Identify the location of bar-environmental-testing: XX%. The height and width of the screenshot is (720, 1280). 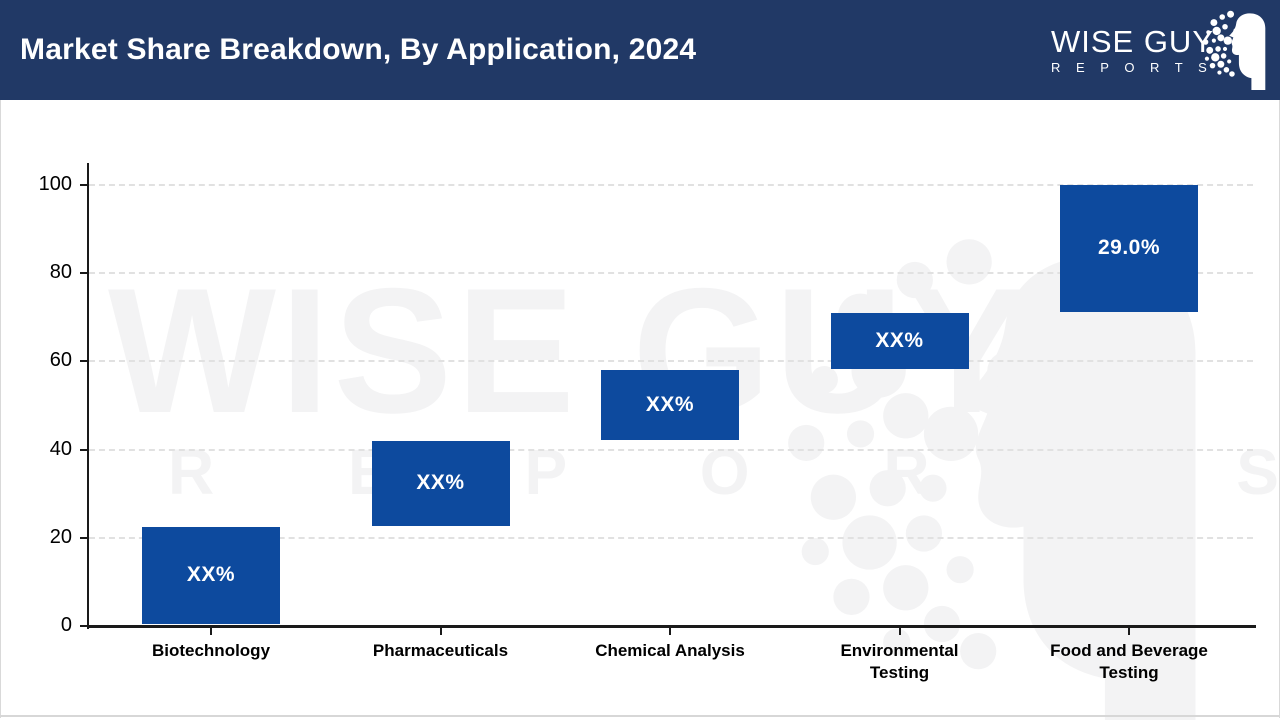
(899, 341).